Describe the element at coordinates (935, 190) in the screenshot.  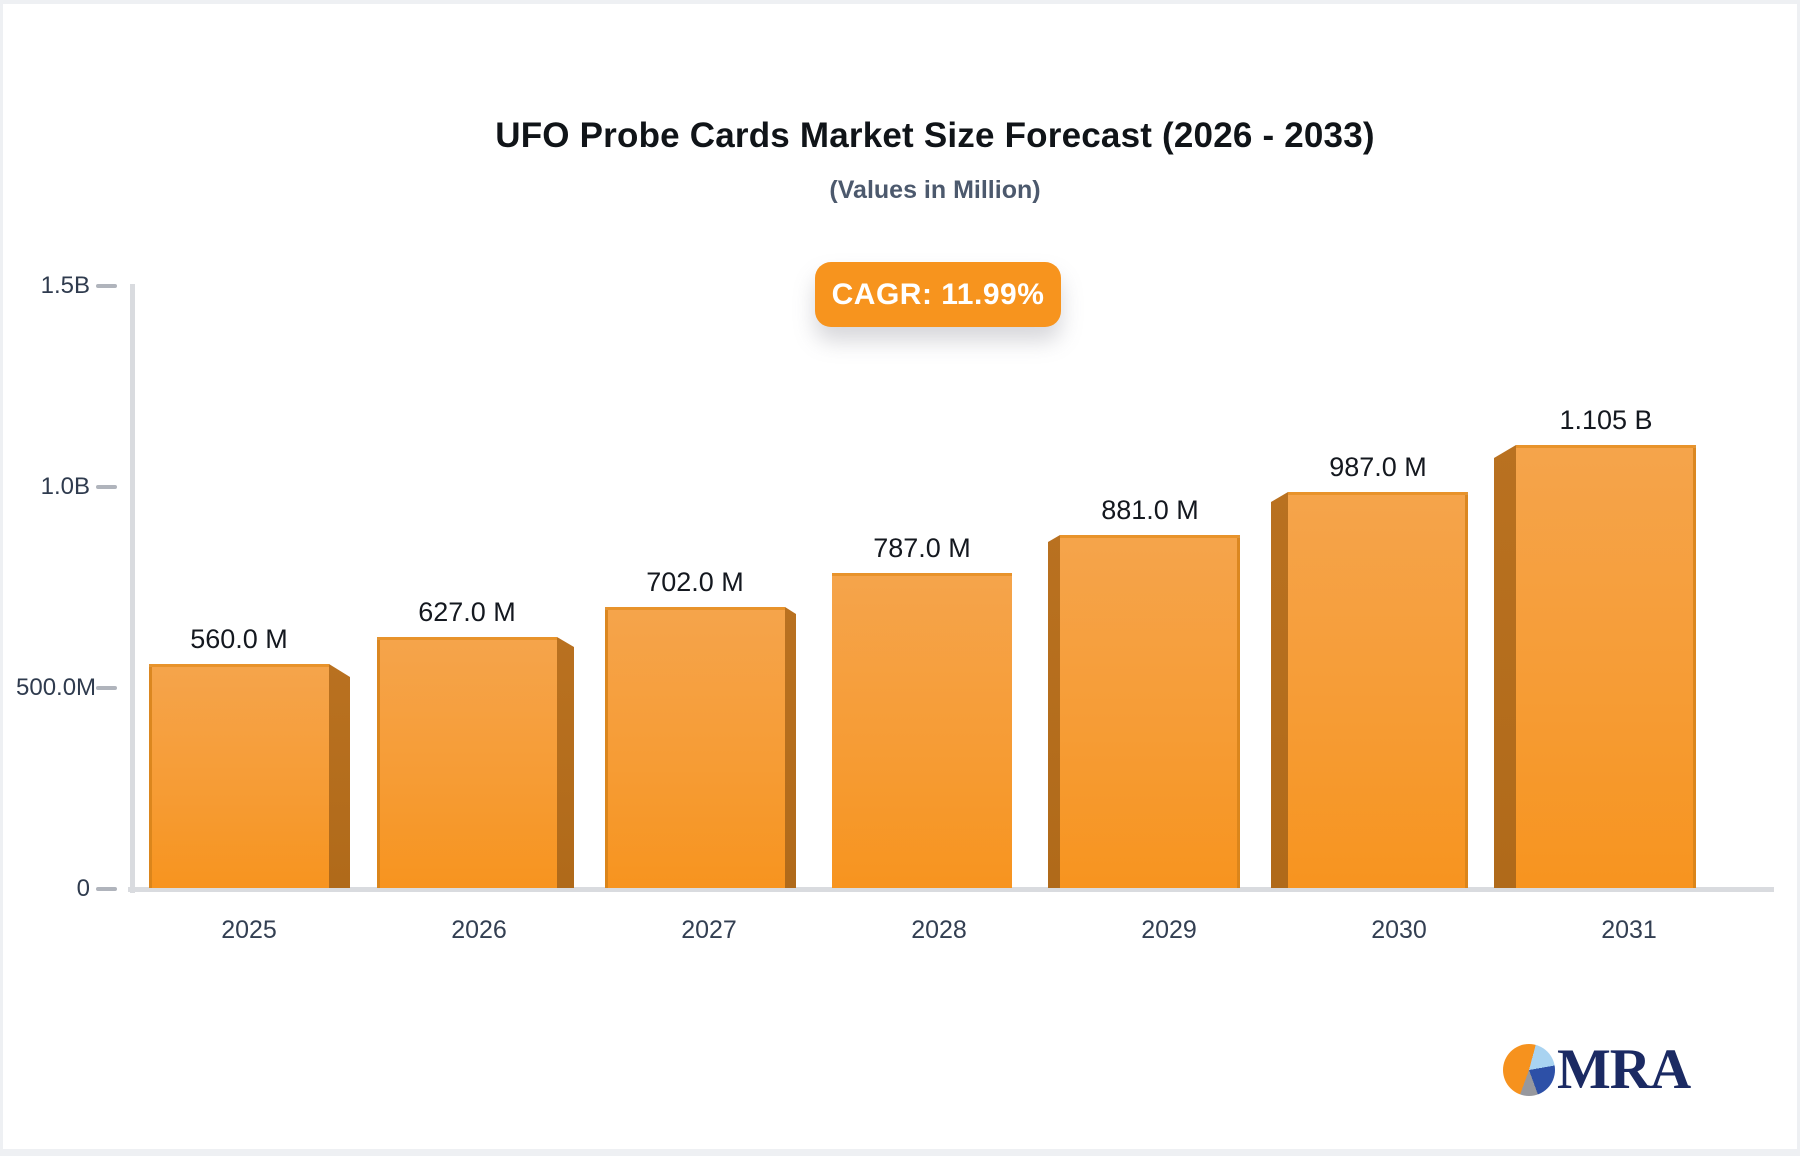
I see `page-subtitle: (Values in Million)` at that location.